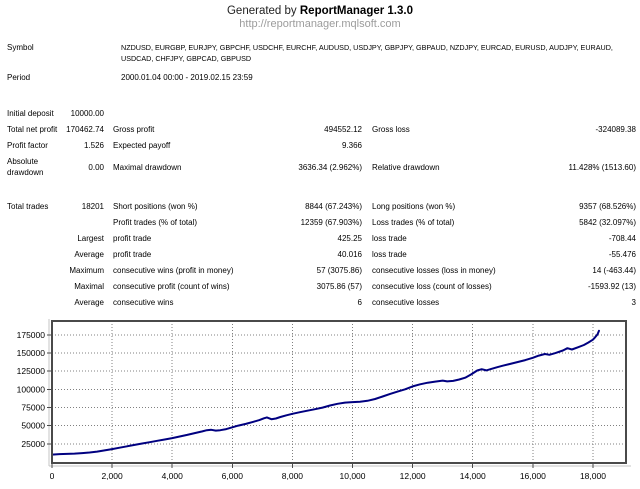  Describe the element at coordinates (173, 270) in the screenshot. I see `stat-label: consecutive wins (profit in money)` at that location.